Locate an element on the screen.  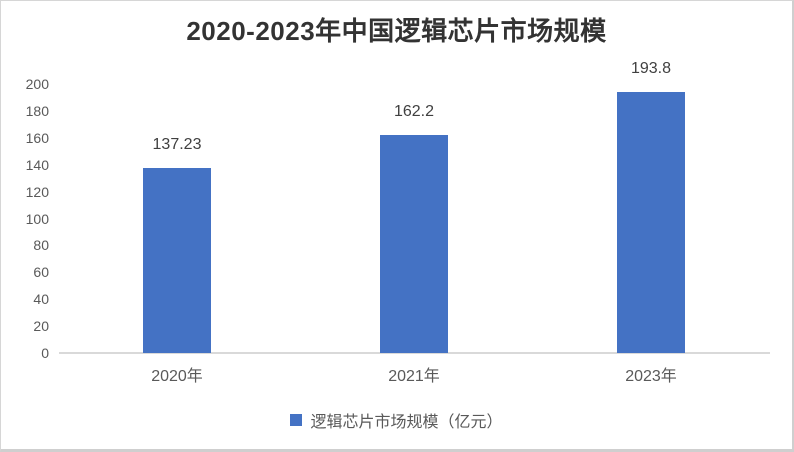
y-axis-tick-label: 40 is located at coordinates (41, 299).